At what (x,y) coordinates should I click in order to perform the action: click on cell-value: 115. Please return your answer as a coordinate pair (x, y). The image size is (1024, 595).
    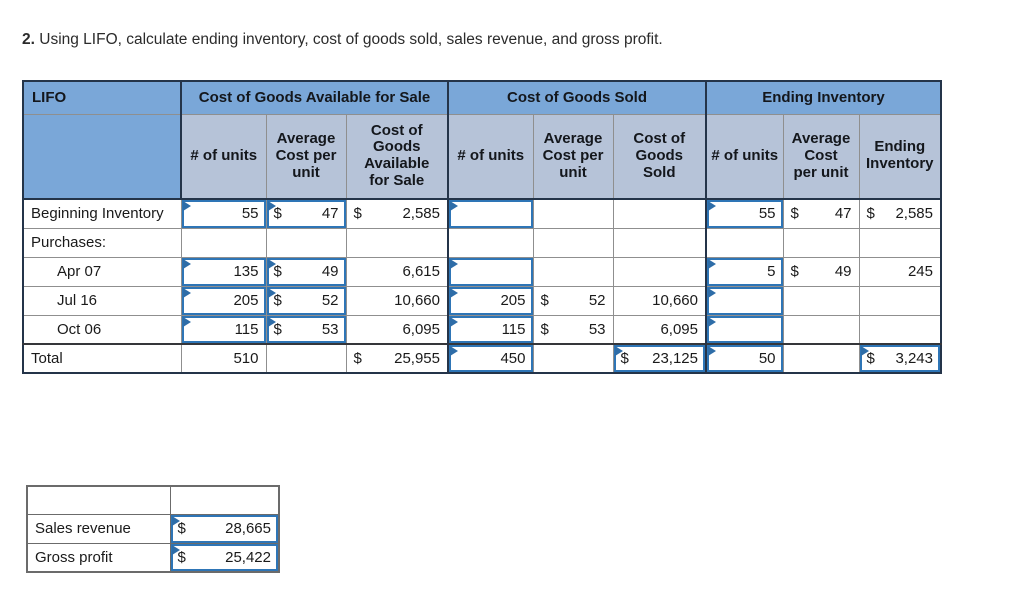
    Looking at the image, I should click on (513, 329).